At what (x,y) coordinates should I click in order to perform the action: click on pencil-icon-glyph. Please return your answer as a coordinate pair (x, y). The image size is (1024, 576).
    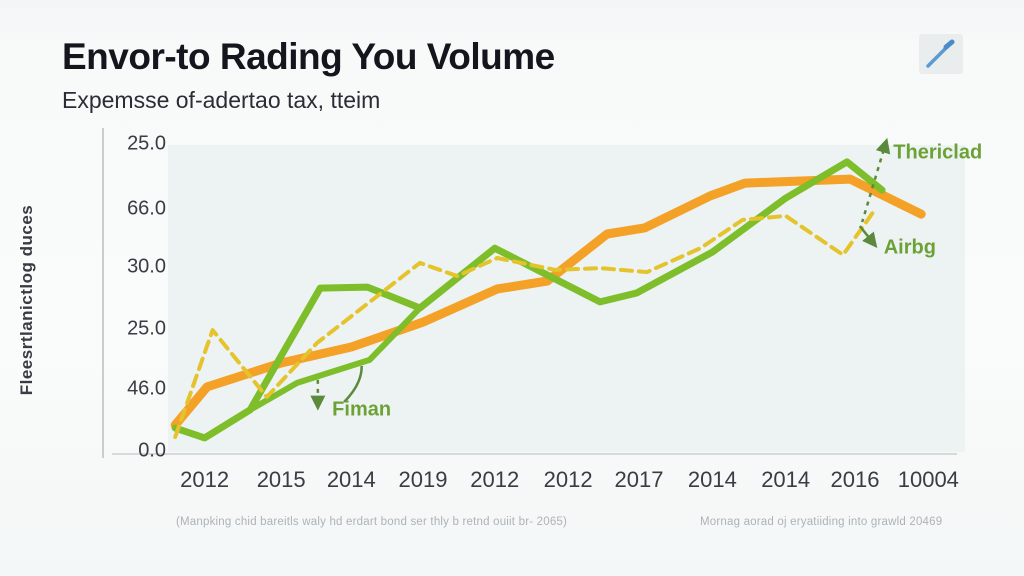
    Looking at the image, I should click on (940, 53).